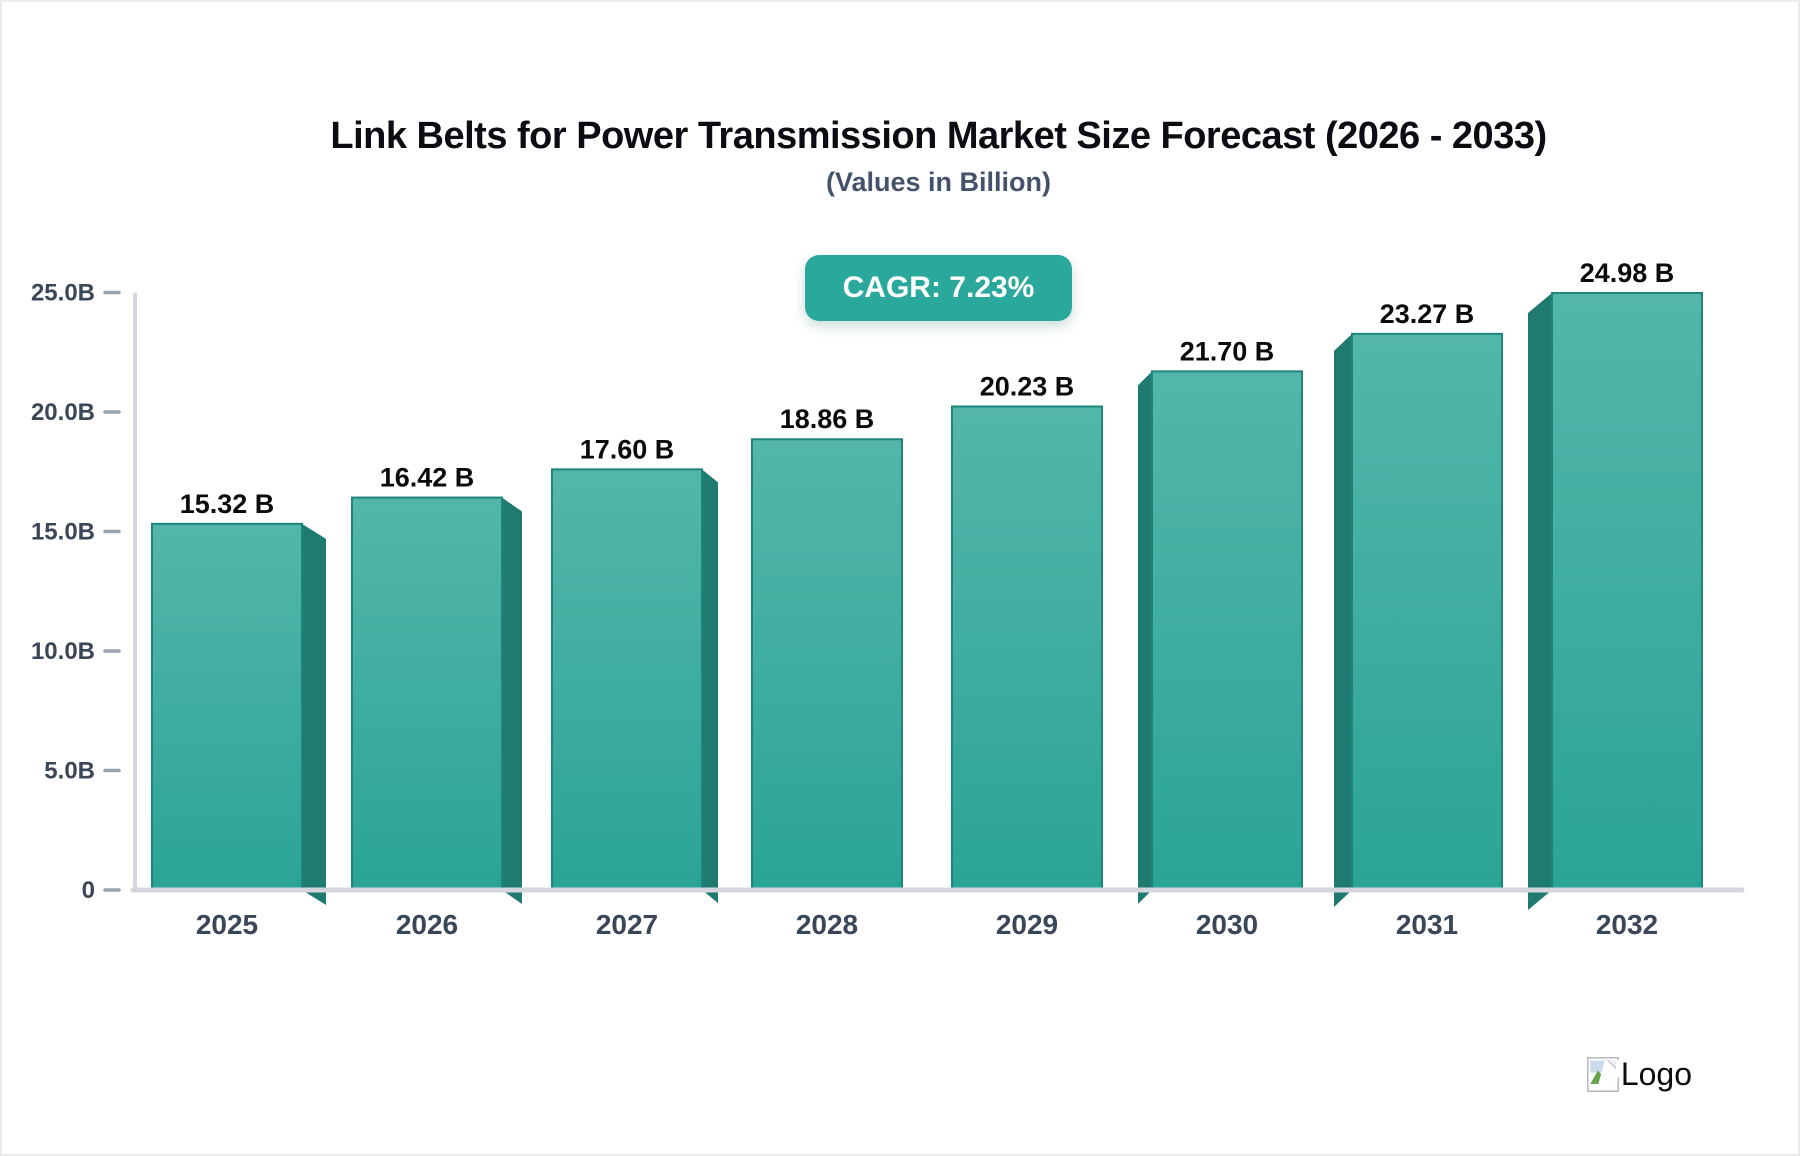  Describe the element at coordinates (1227, 351) in the screenshot. I see `bar-value-label: 21.70 B` at that location.